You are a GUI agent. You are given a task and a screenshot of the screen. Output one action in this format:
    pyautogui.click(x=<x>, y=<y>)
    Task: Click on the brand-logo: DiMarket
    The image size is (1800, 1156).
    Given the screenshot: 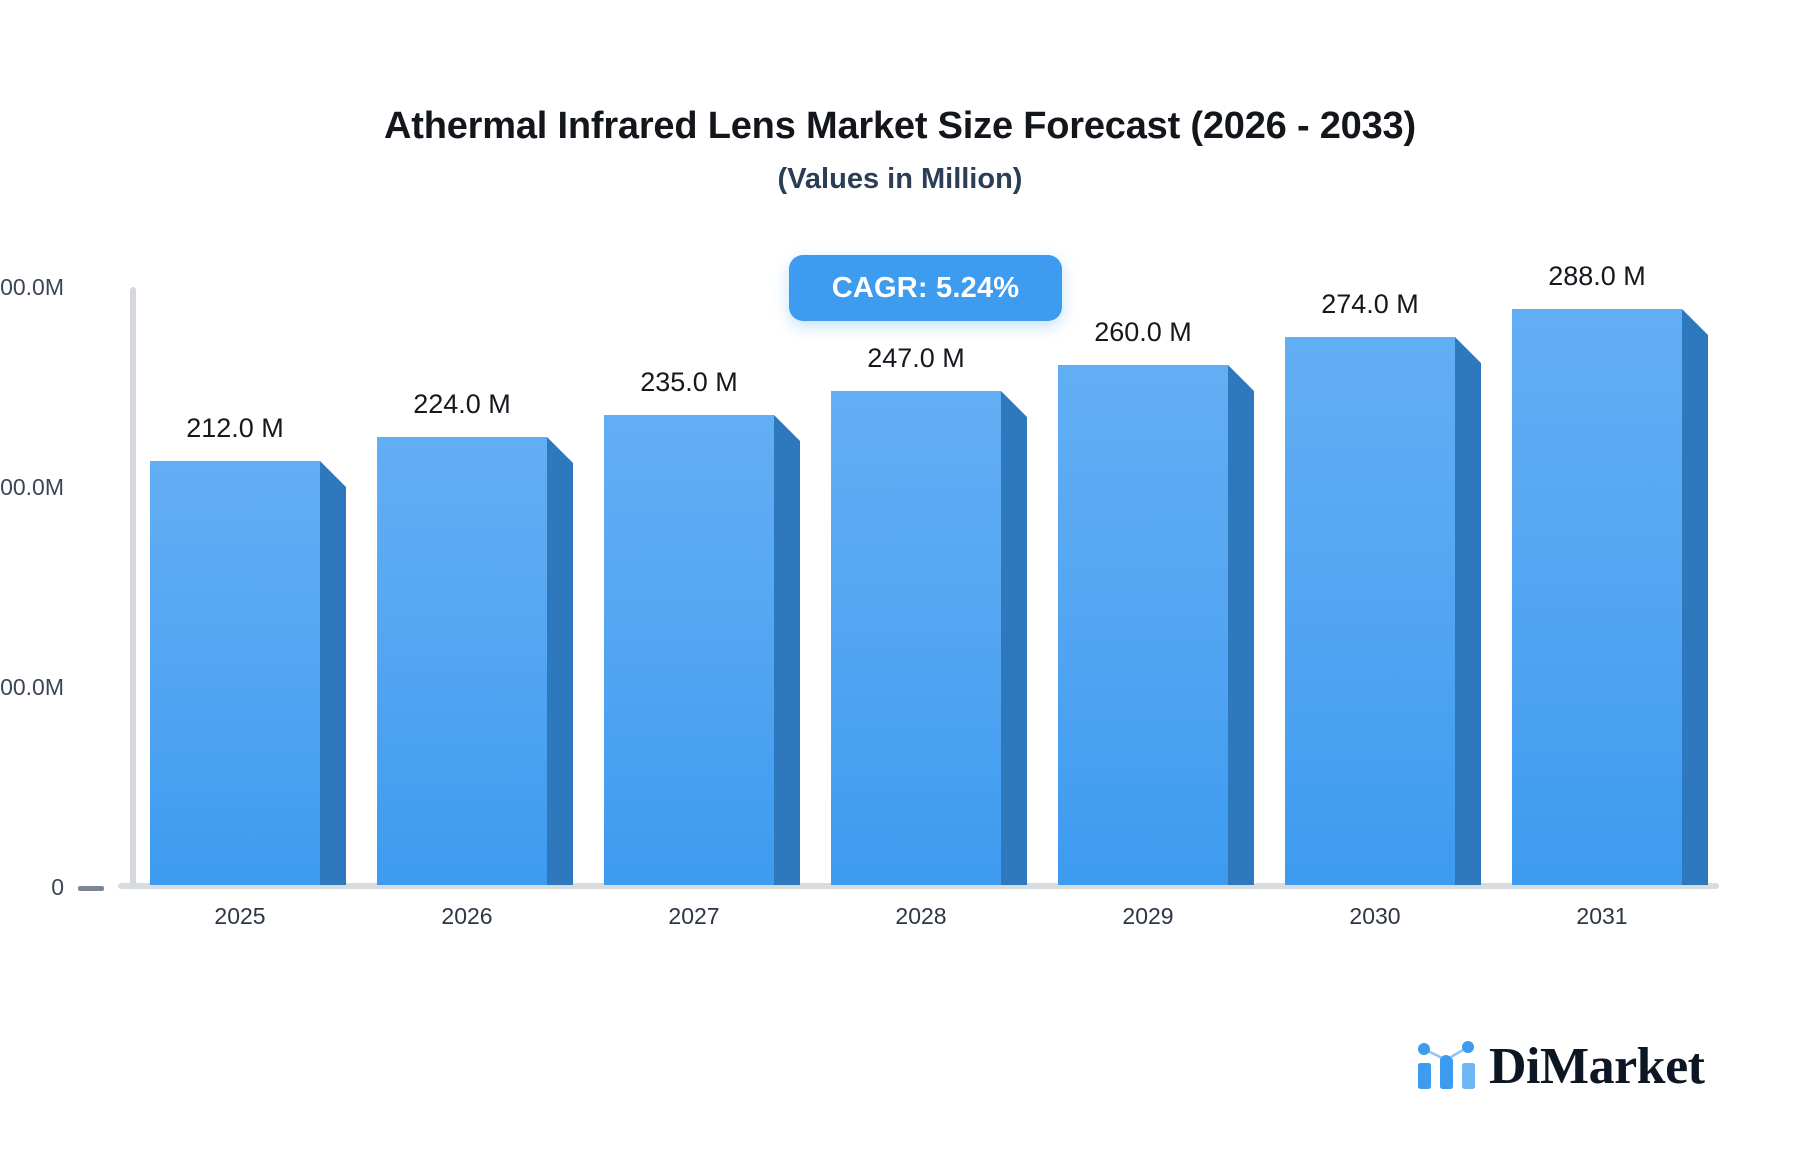 What is the action you would take?
    pyautogui.click(x=1560, y=1066)
    